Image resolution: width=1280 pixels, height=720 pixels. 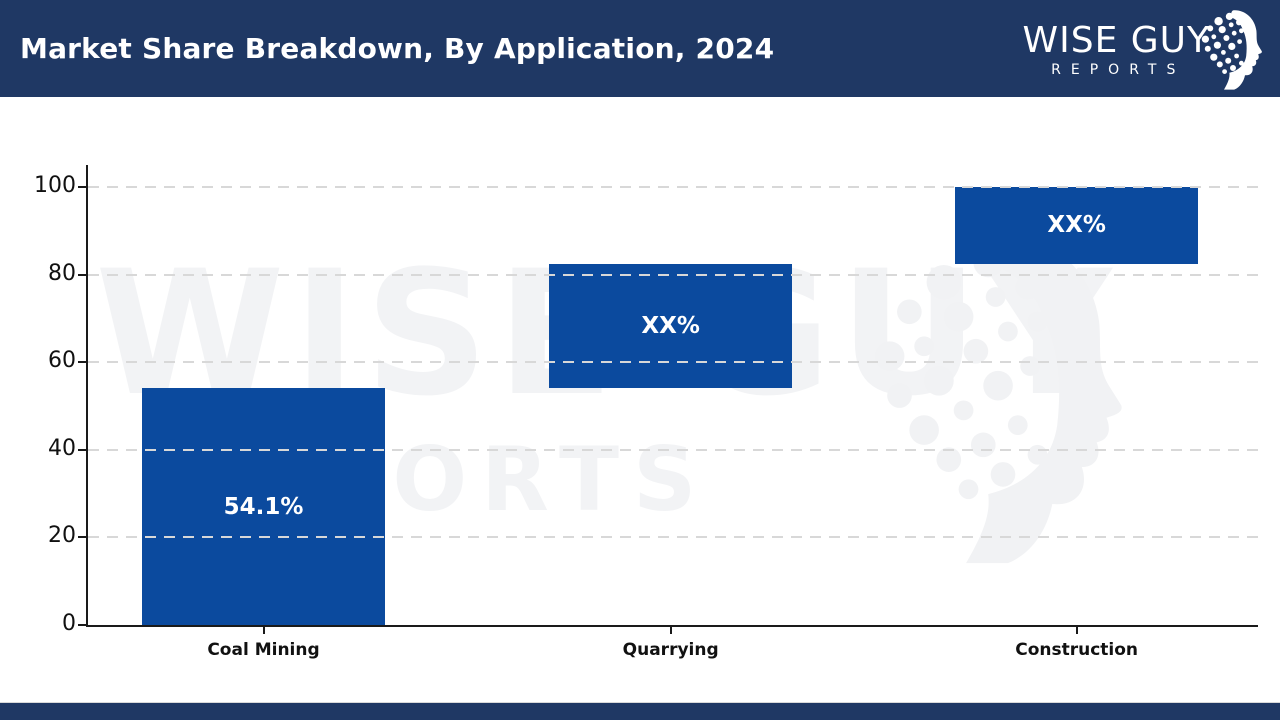 I want to click on footer-band, so click(x=640, y=711).